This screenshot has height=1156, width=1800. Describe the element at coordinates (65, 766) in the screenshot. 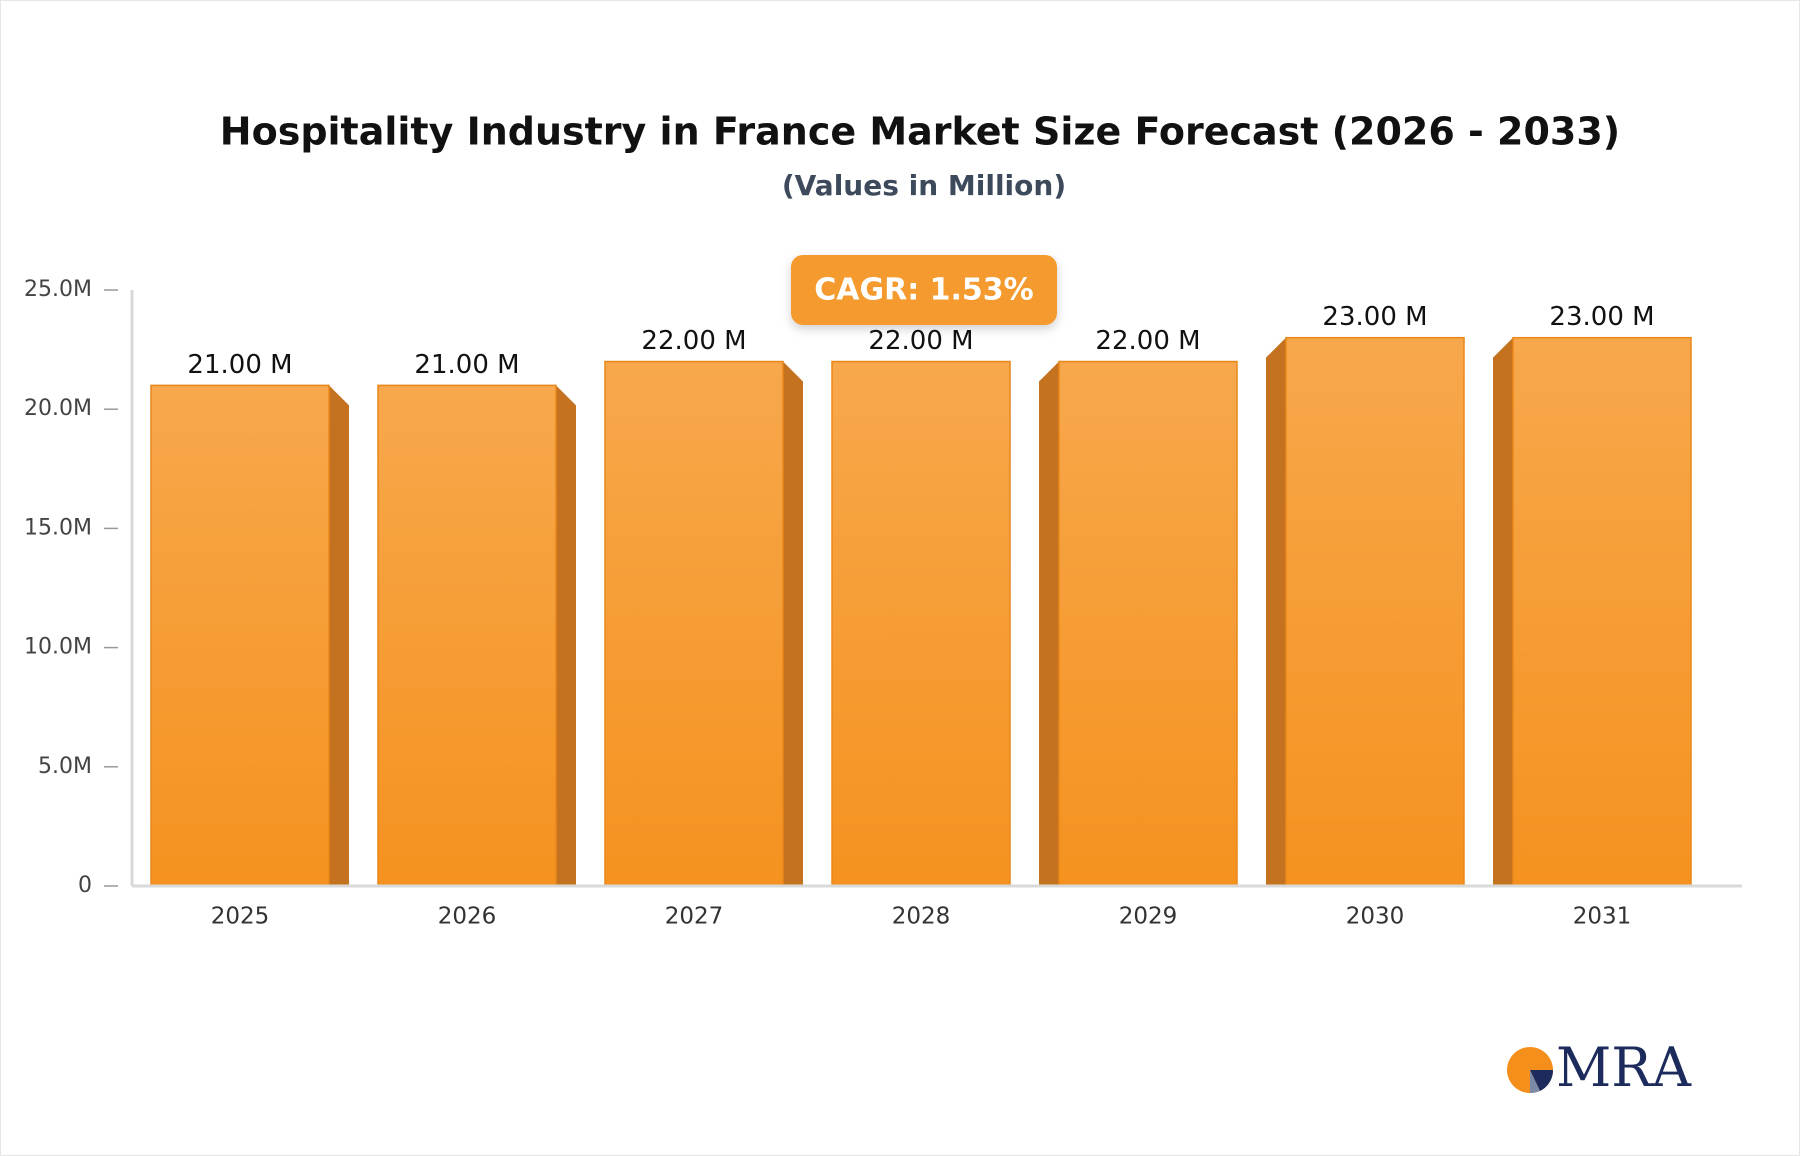

I see `y-tick-label: 5.0M` at that location.